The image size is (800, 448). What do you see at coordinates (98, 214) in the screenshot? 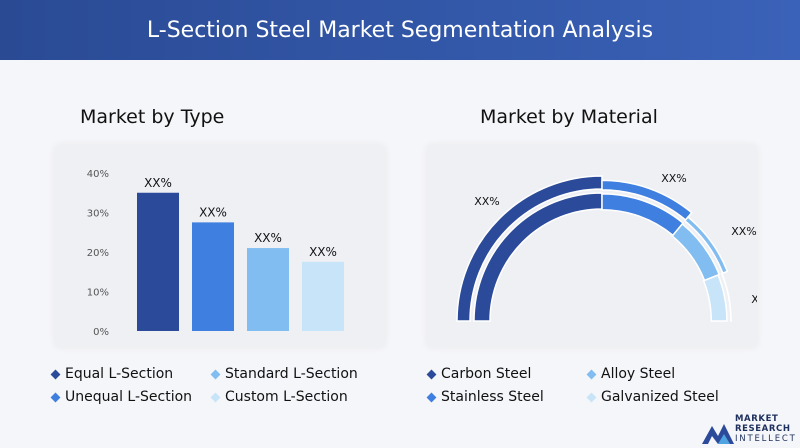
I see `y-tick-label: 30%` at bounding box center [98, 214].